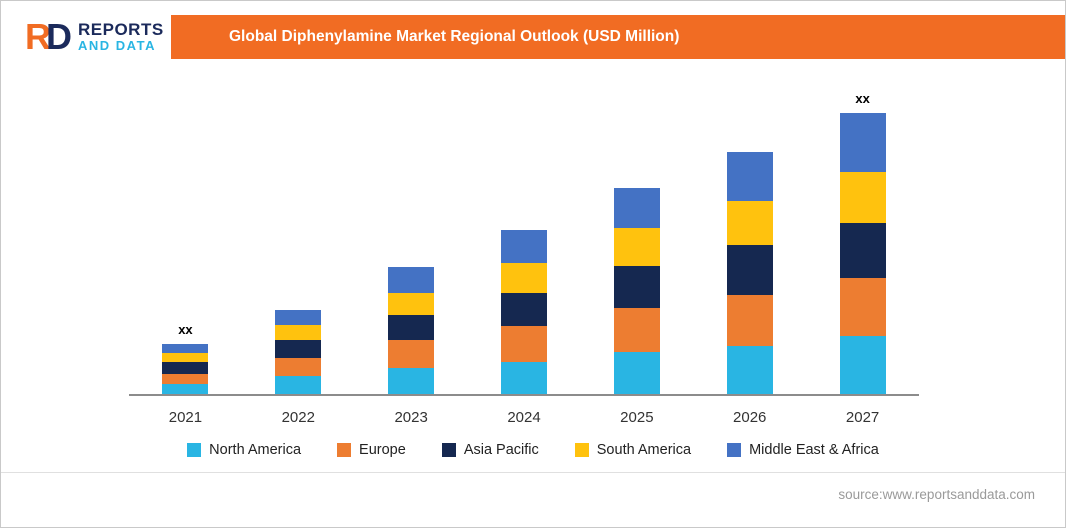 This screenshot has width=1066, height=528. I want to click on bar-column-2024: 2024, so click(524, 261).